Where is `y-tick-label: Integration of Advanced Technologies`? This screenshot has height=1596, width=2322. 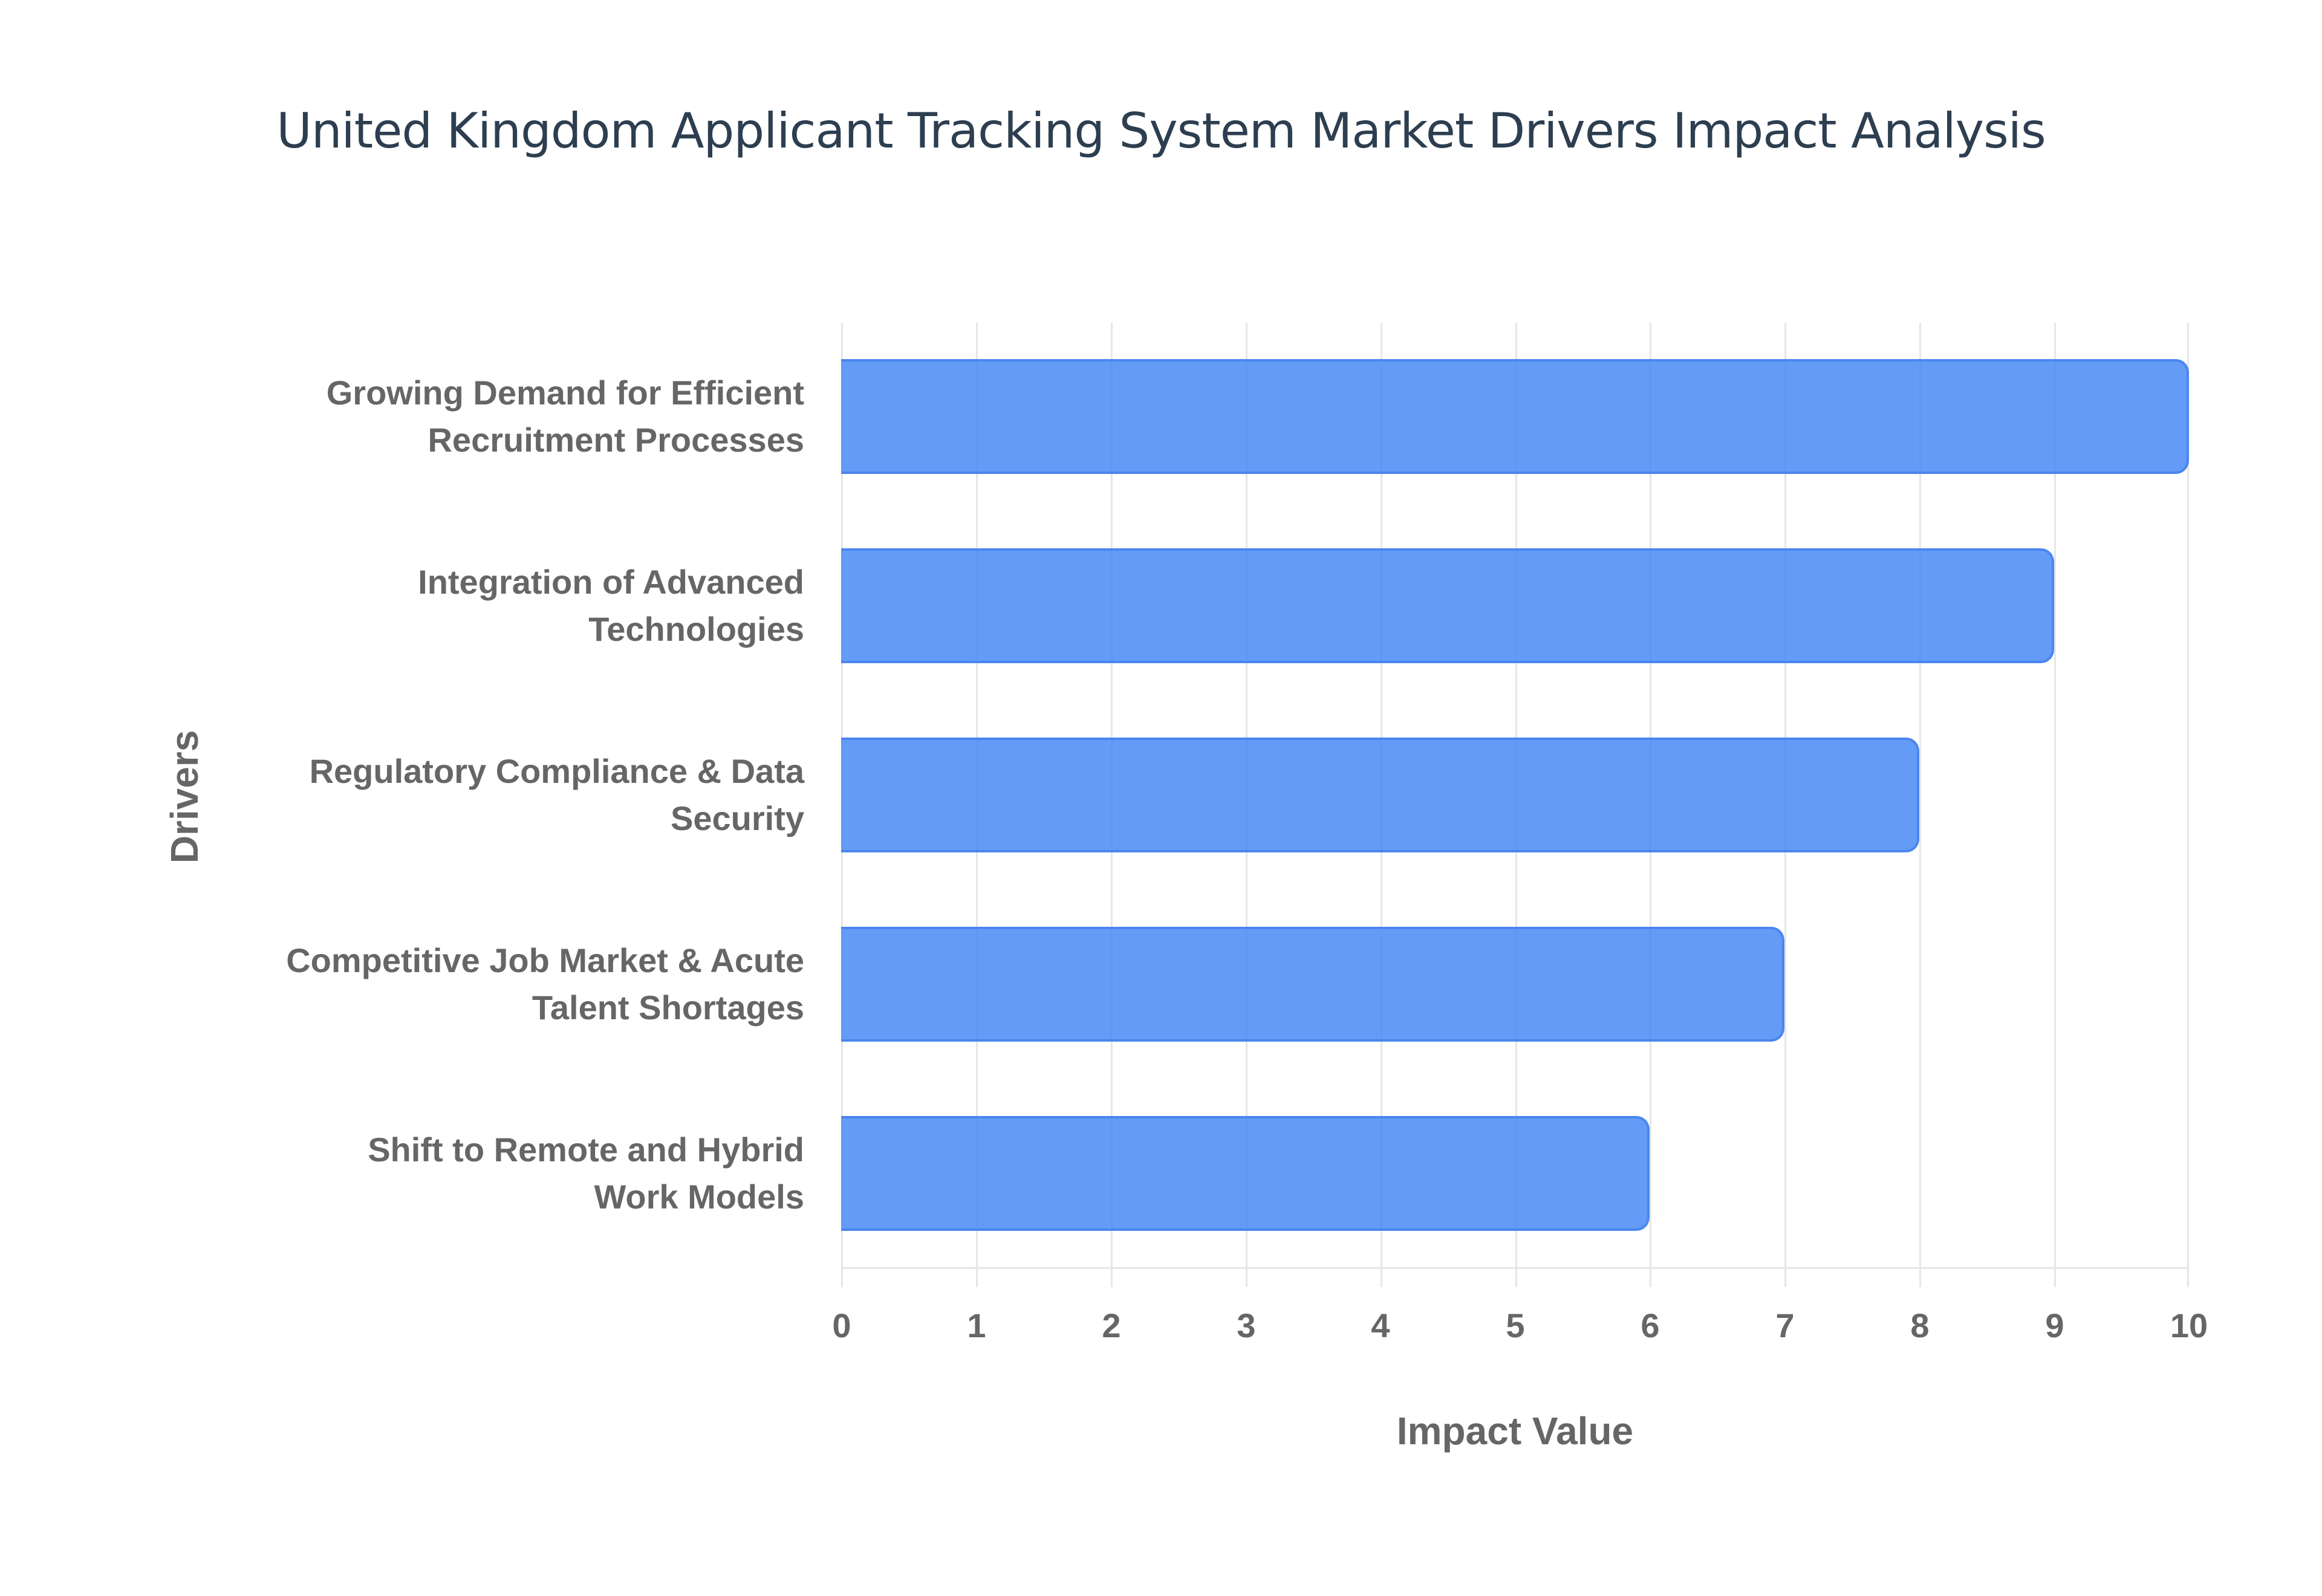 y-tick-label: Integration of Advanced Technologies is located at coordinates (611, 605).